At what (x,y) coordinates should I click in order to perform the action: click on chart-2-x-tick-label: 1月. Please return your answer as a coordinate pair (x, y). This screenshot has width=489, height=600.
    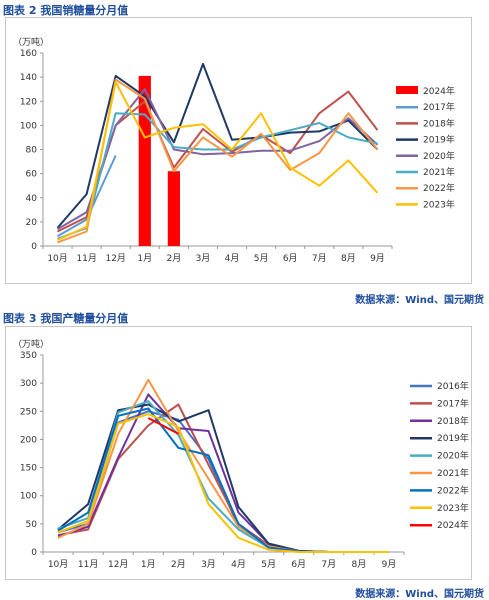
    Looking at the image, I should click on (148, 564).